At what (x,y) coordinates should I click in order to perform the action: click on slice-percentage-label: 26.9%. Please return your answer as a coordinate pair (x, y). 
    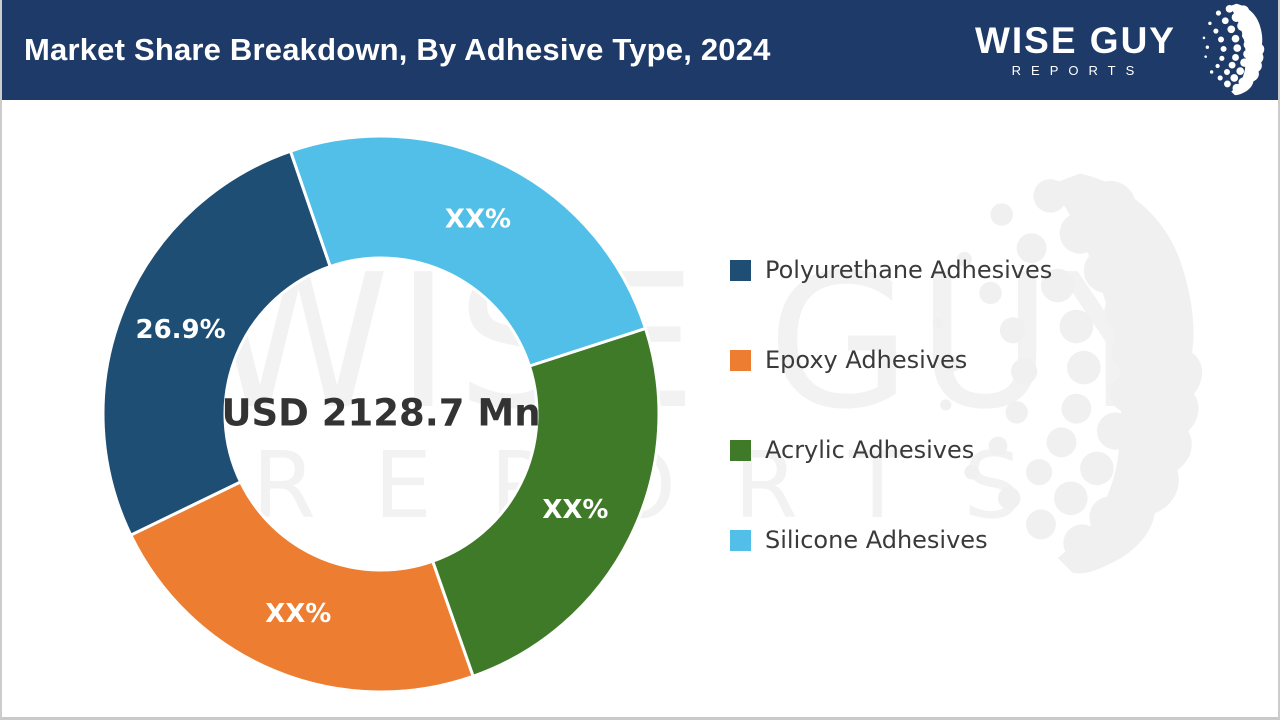
    Looking at the image, I should click on (180, 330).